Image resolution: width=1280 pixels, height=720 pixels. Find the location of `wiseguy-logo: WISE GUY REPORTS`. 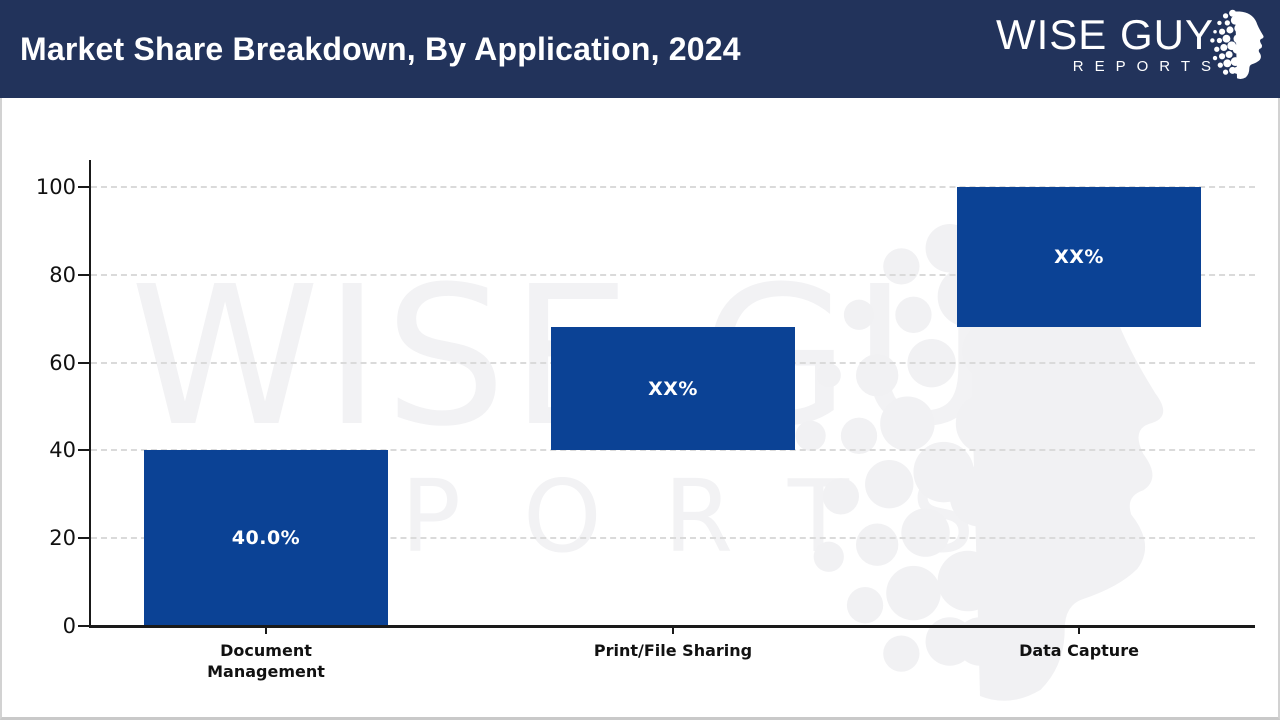

wiseguy-logo: WISE GUY REPORTS is located at coordinates (1131, 44).